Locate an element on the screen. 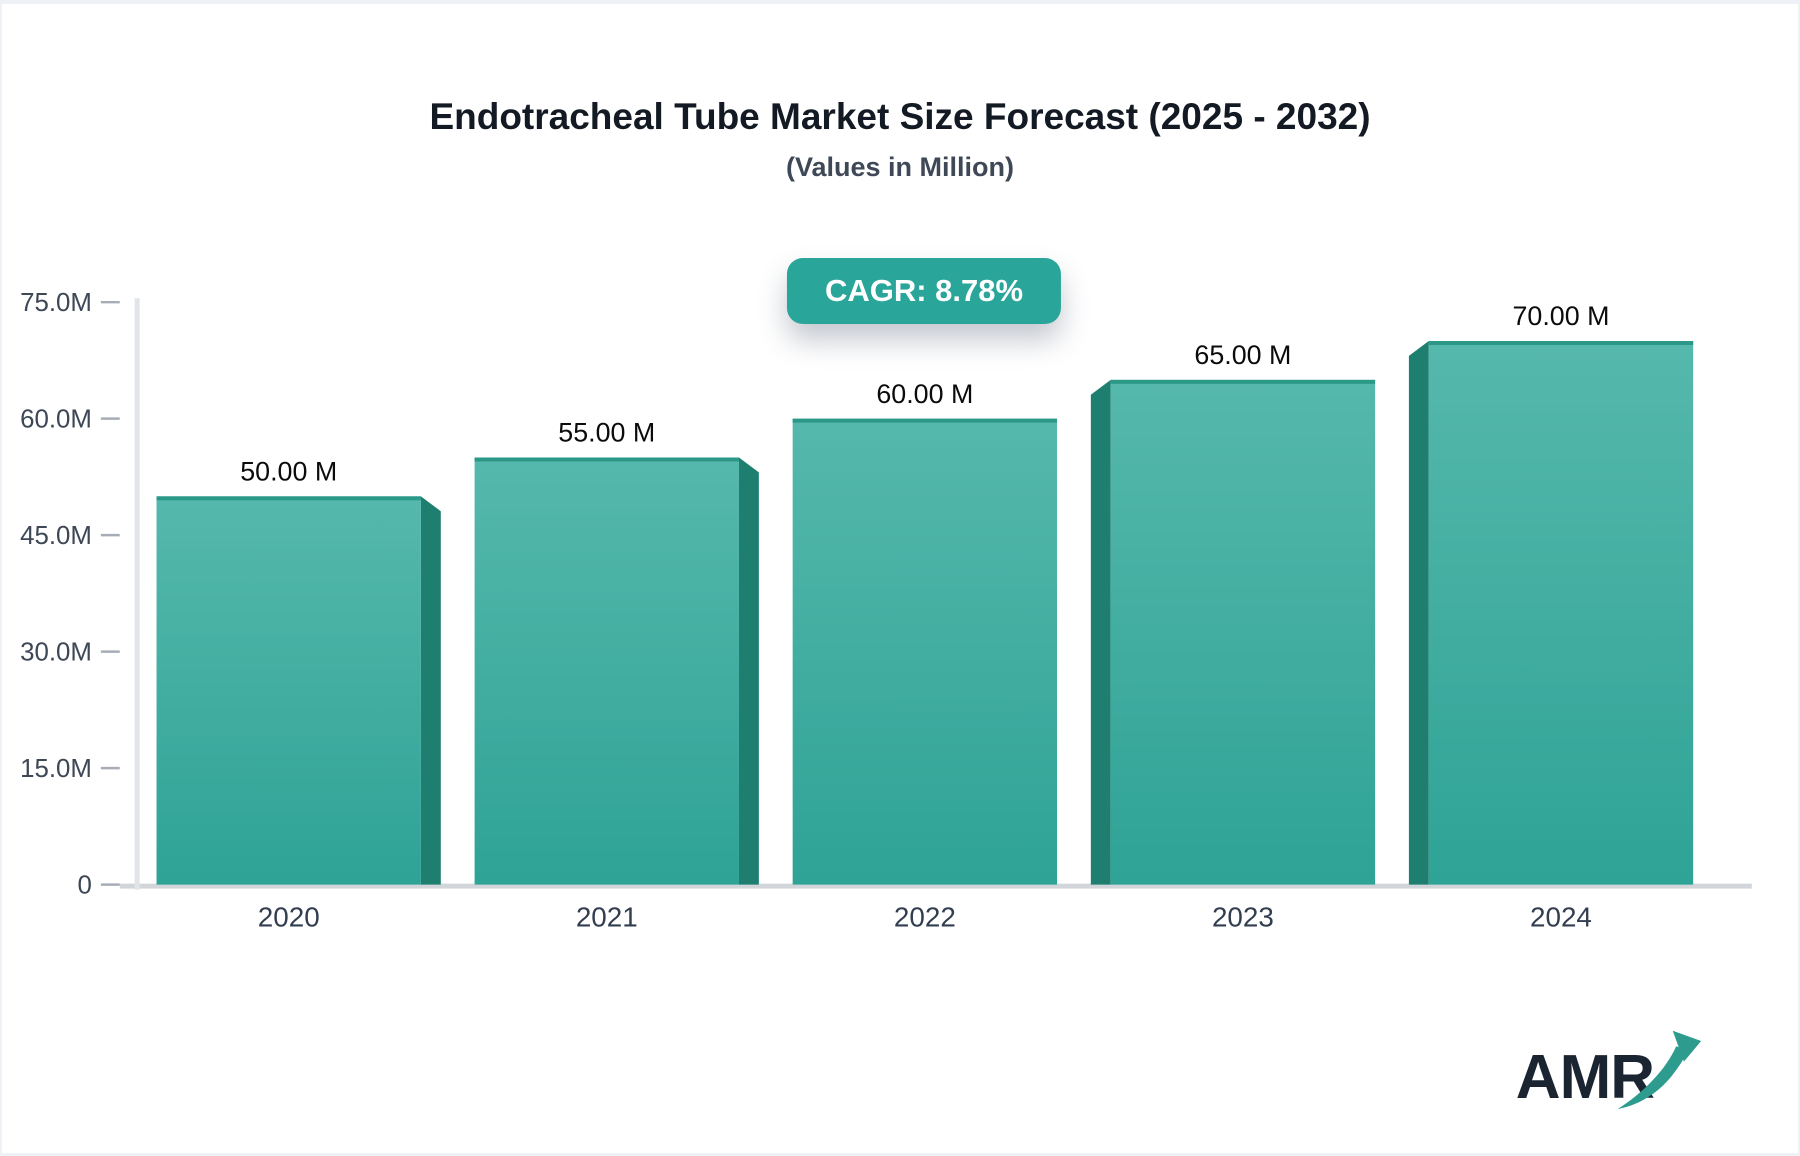  x-axis-label: 2021 is located at coordinates (607, 916).